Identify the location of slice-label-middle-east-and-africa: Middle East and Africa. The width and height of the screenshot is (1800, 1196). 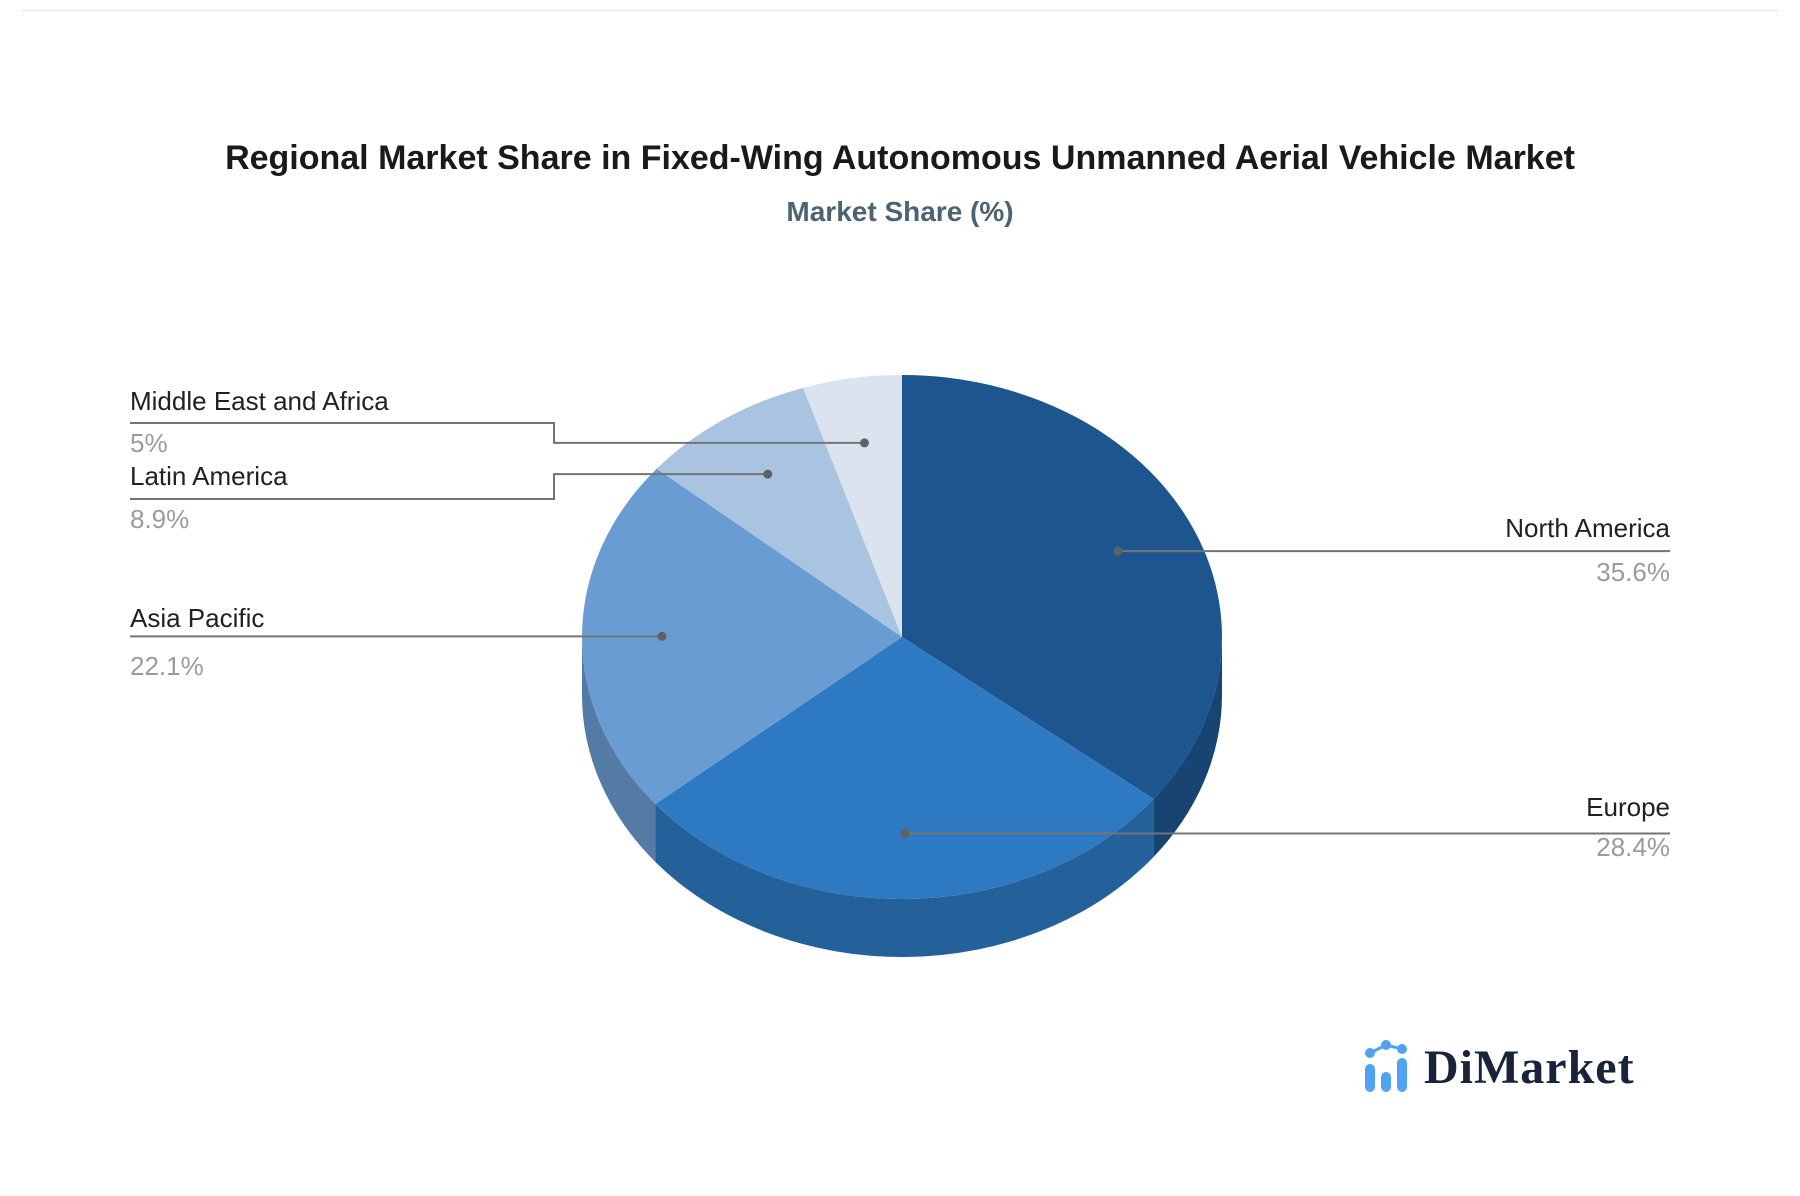
(259, 401).